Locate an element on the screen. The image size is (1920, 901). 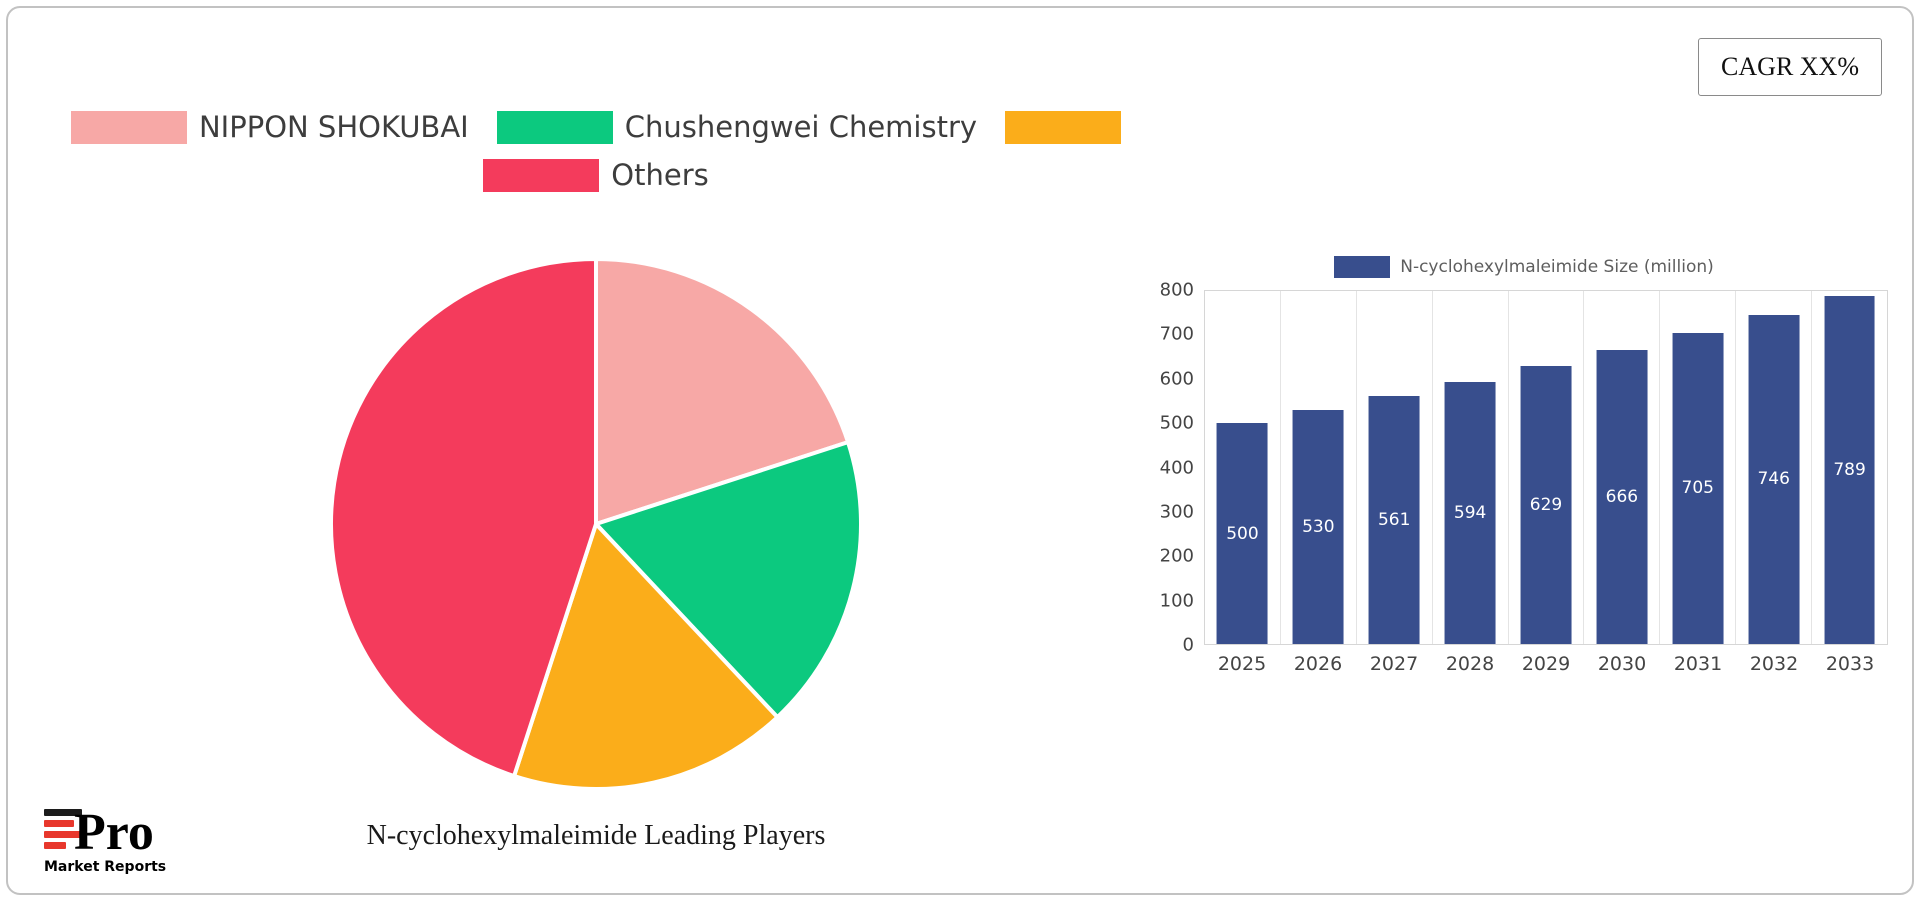
y-axis-tick-label: 700 is located at coordinates (1176, 334).